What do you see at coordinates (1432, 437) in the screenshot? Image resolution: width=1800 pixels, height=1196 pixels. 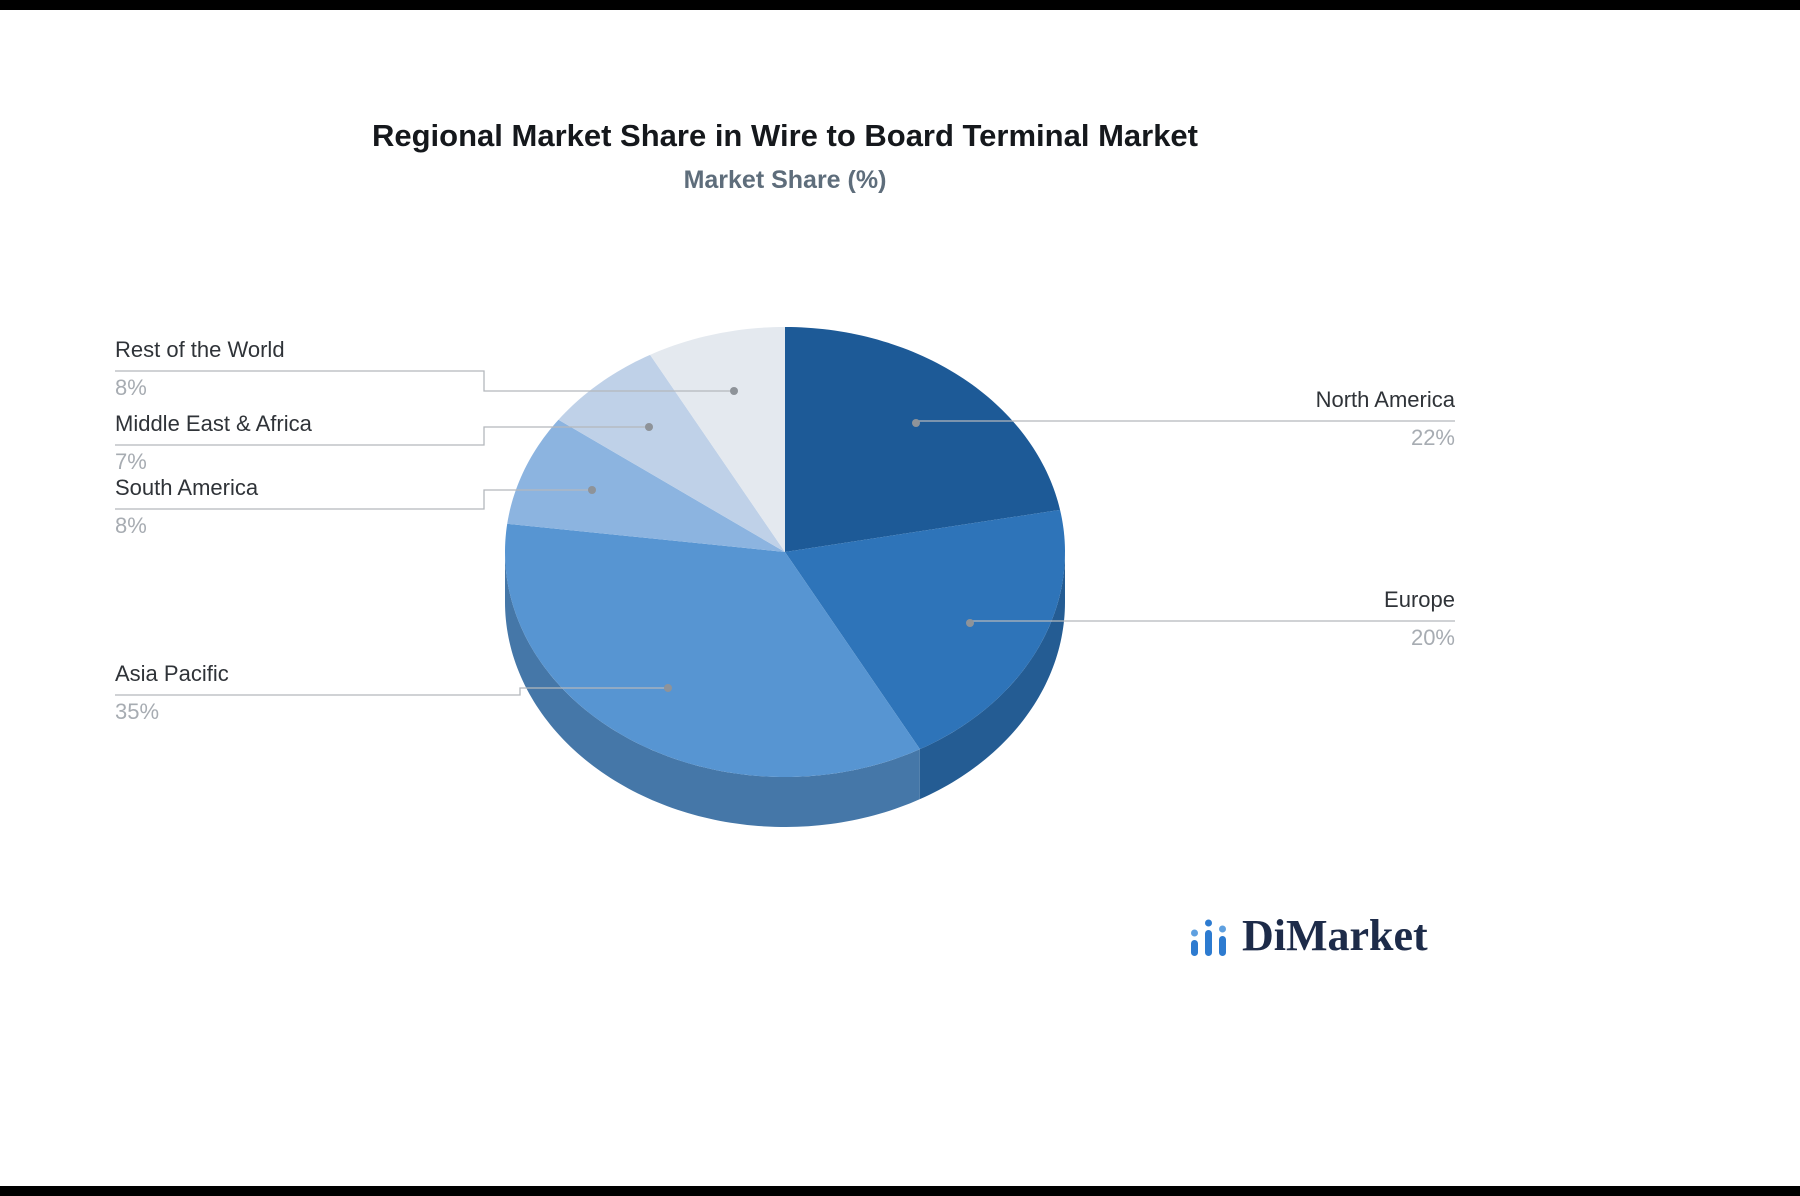 I see `callout-value: 22%` at bounding box center [1432, 437].